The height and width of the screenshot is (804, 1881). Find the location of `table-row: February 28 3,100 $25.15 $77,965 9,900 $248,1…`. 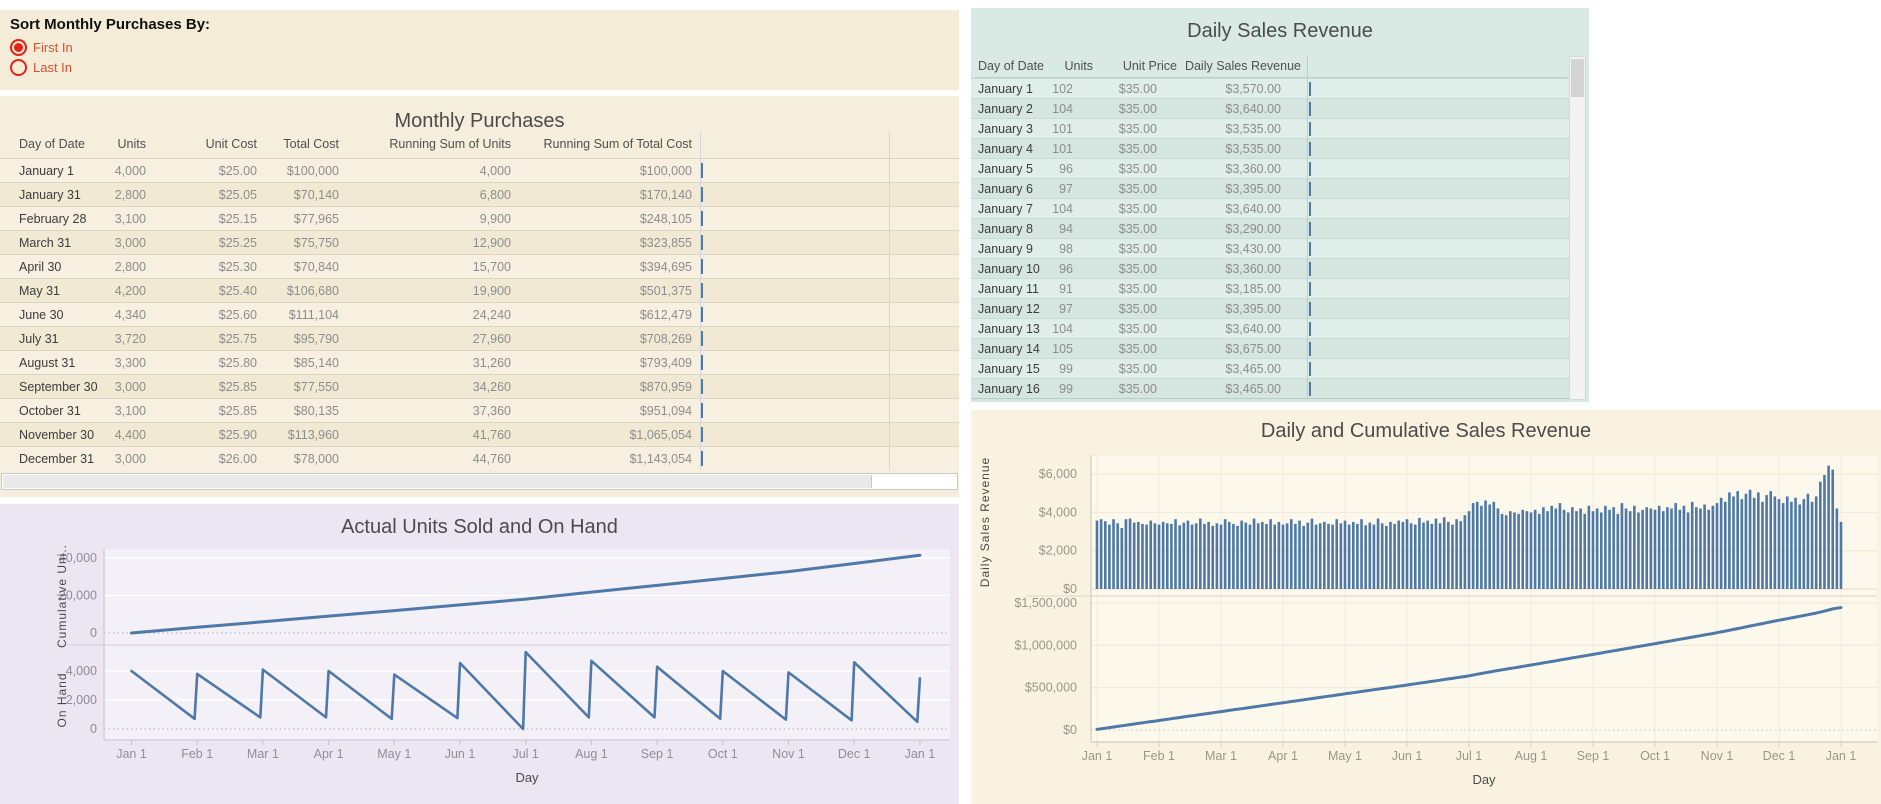

table-row: February 28 3,100 $25.15 $77,965 9,900 $248,1… is located at coordinates (479, 218).